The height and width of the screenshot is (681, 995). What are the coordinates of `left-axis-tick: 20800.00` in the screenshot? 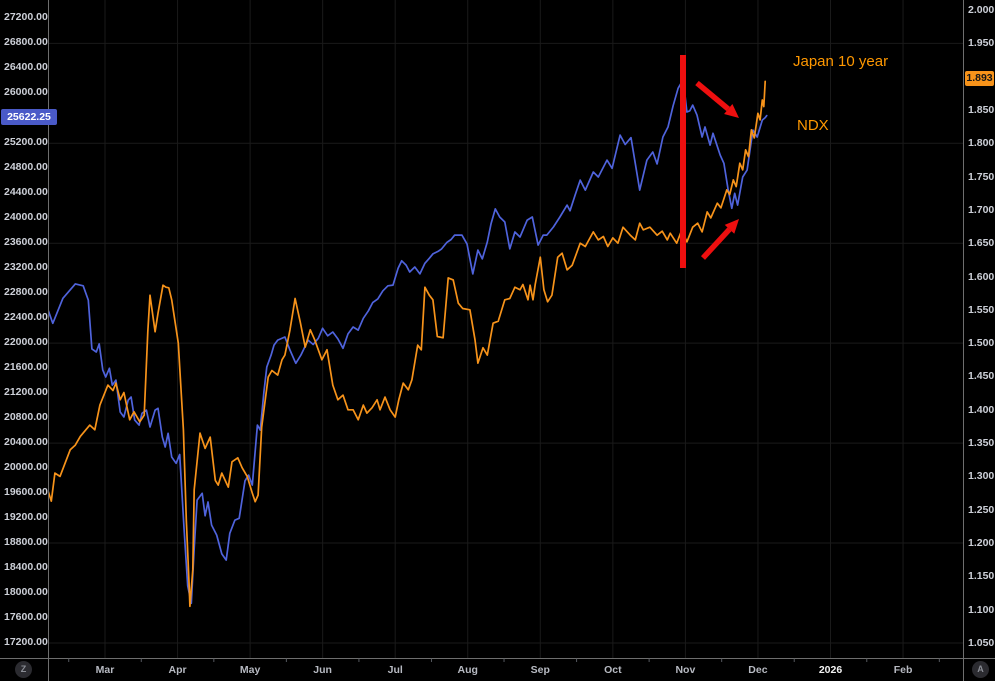 It's located at (26, 417).